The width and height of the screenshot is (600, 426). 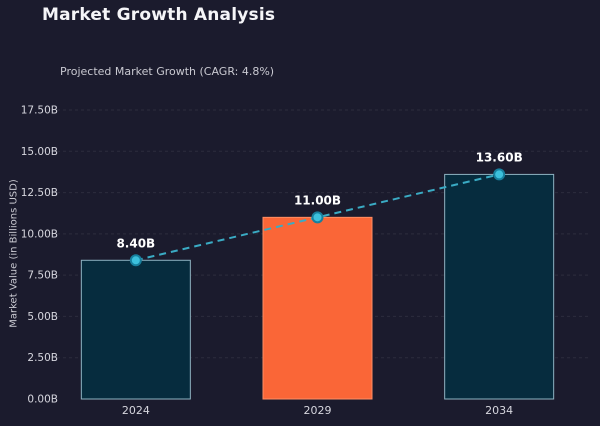 What do you see at coordinates (42, 400) in the screenshot?
I see `y-tick-label: 0.00B` at bounding box center [42, 400].